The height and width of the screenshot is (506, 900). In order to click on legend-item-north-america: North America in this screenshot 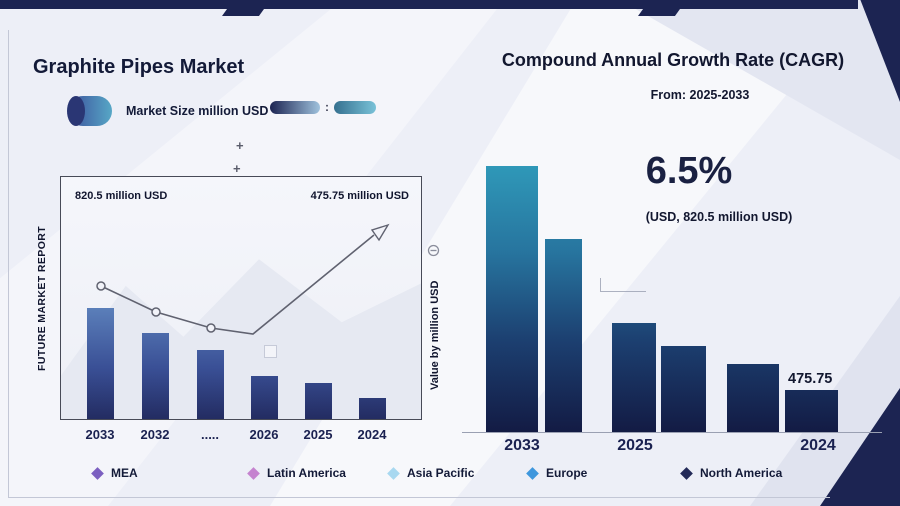, I will do `click(731, 473)`.